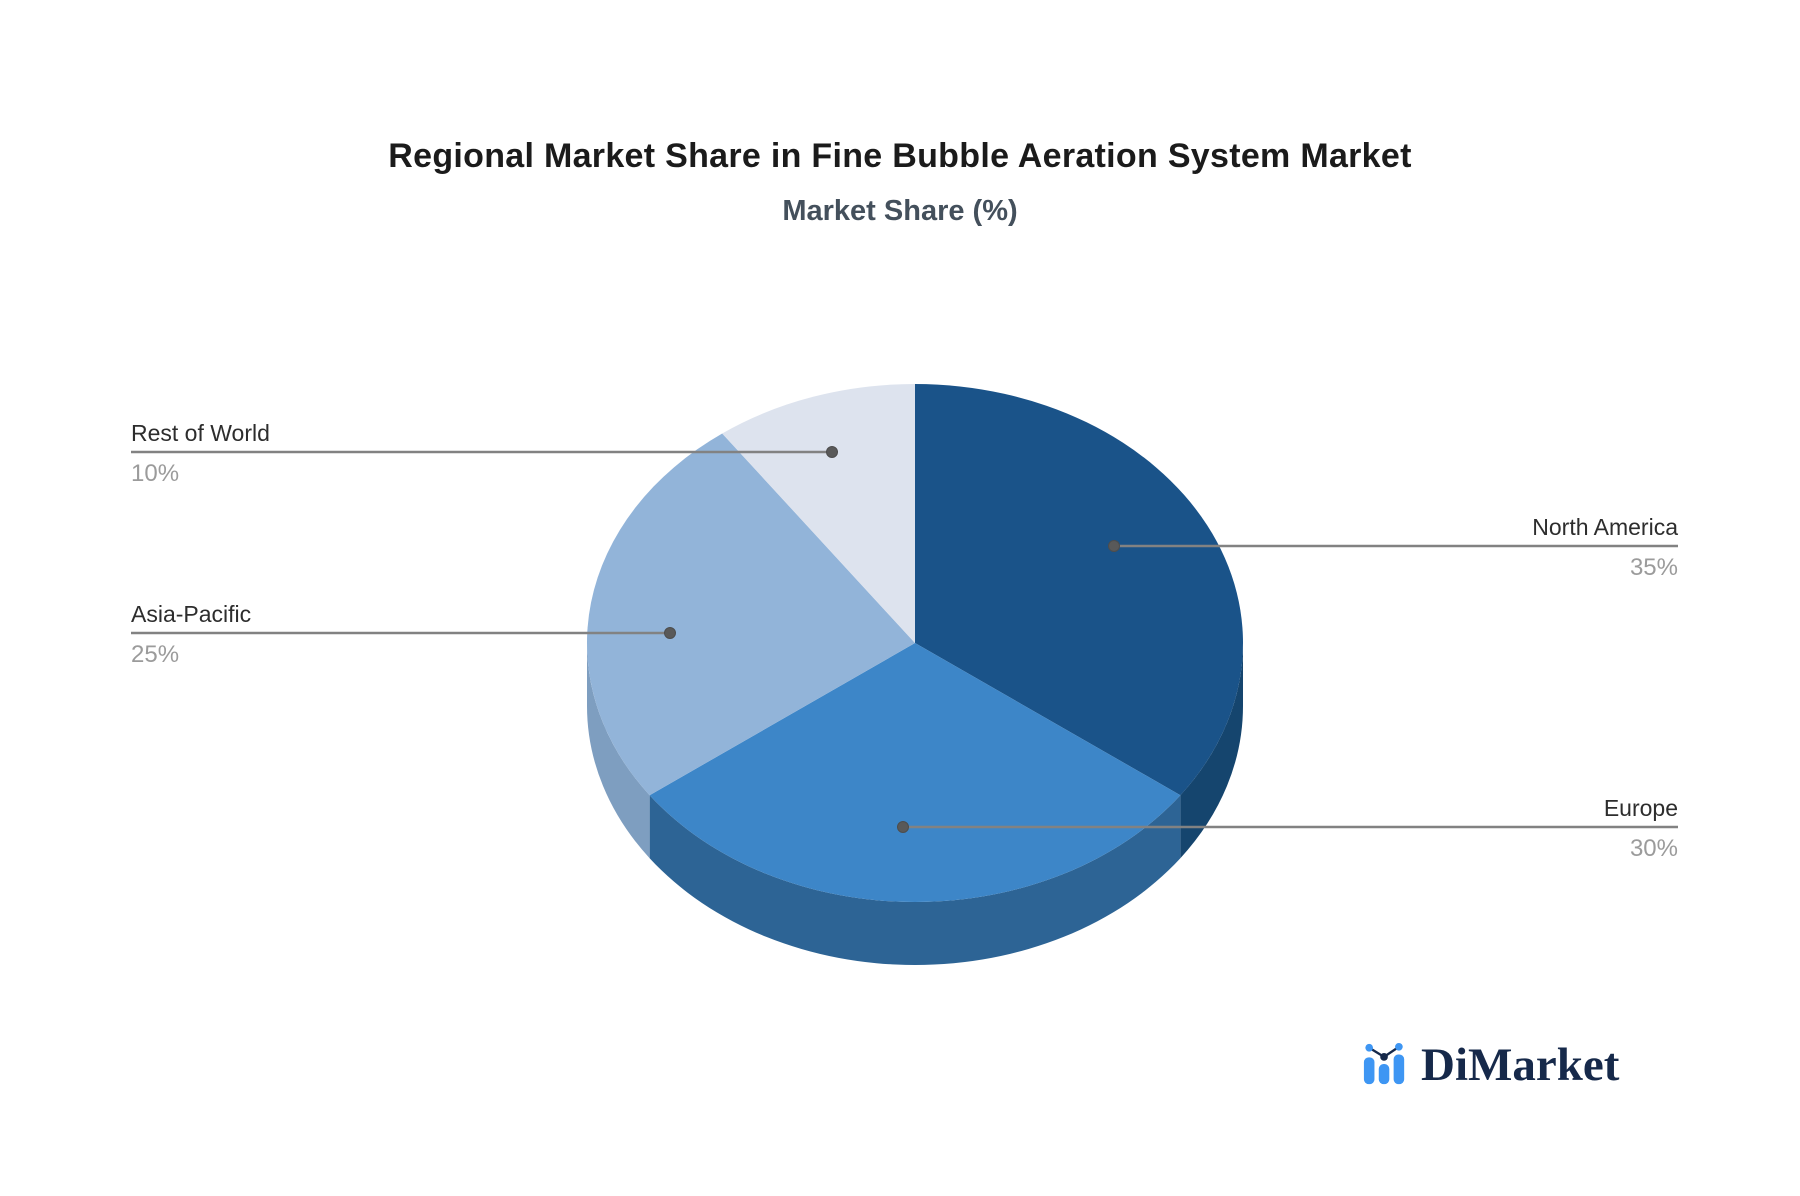  Describe the element at coordinates (1211, 751) in the screenshot. I see `pie-slice-north-america-side` at that location.